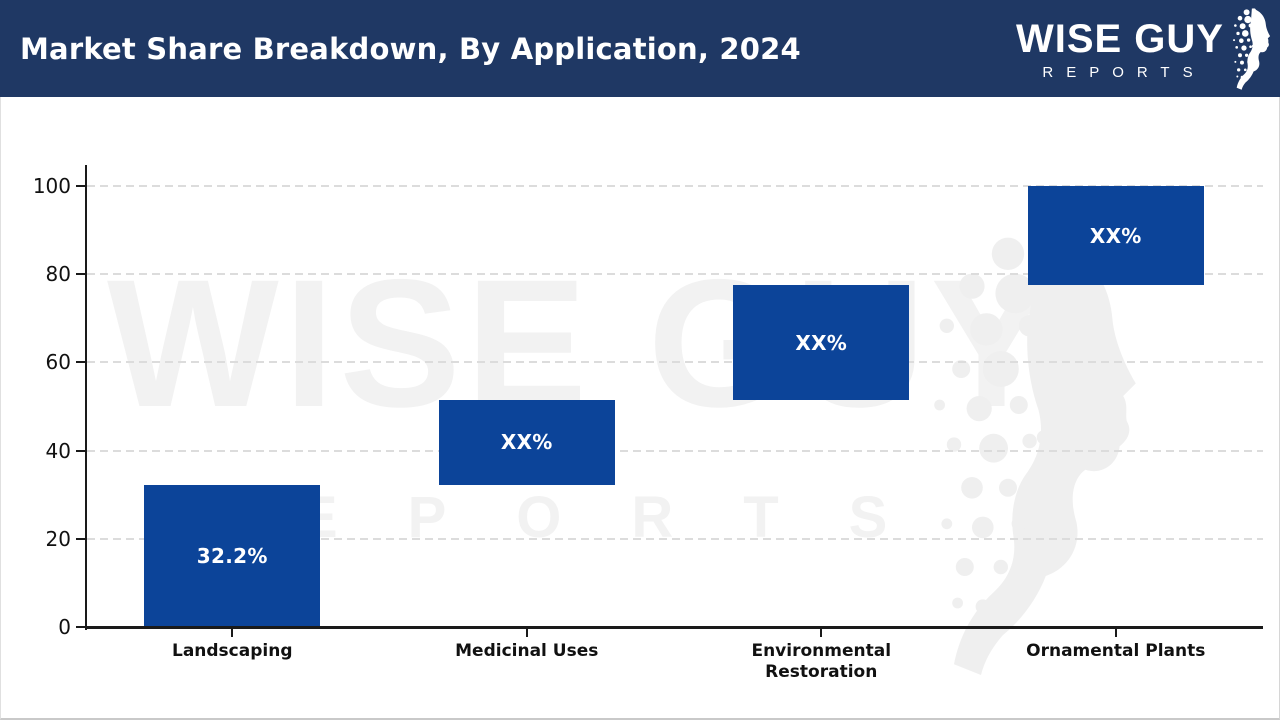  I want to click on bar-medicinal-uses: XX%, so click(526, 442).